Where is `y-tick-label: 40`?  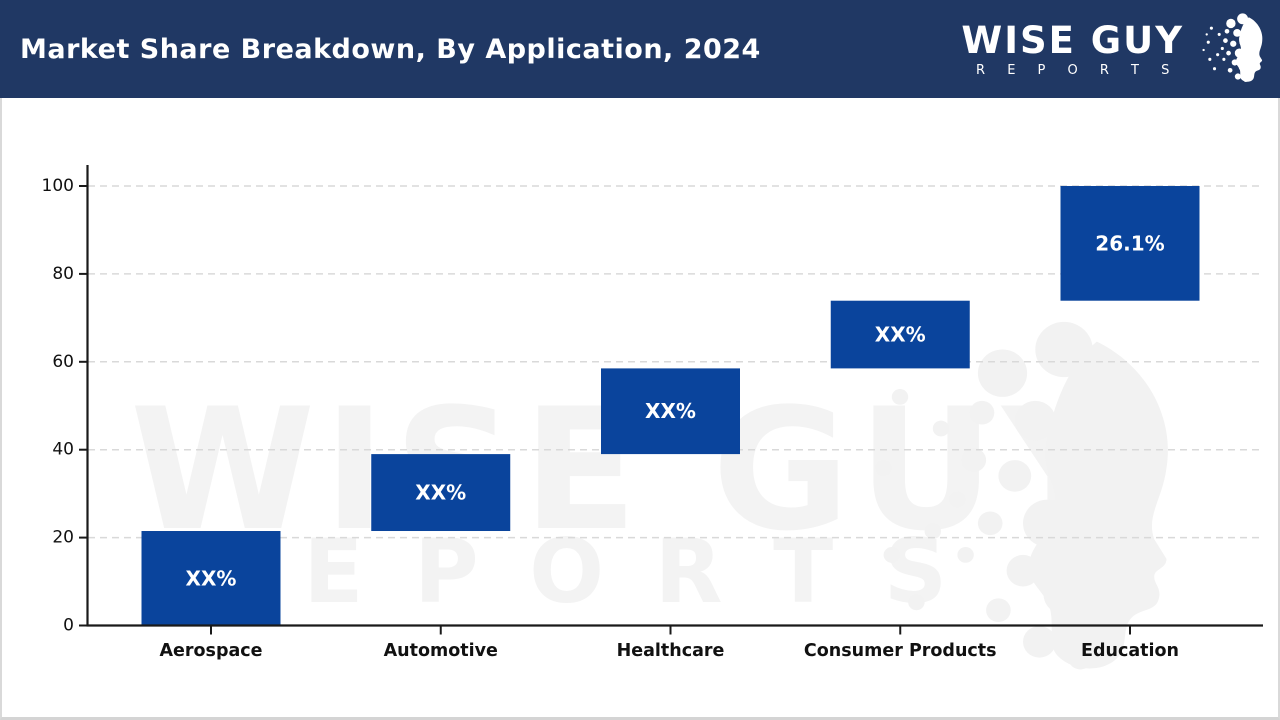
y-tick-label: 40 is located at coordinates (63, 450).